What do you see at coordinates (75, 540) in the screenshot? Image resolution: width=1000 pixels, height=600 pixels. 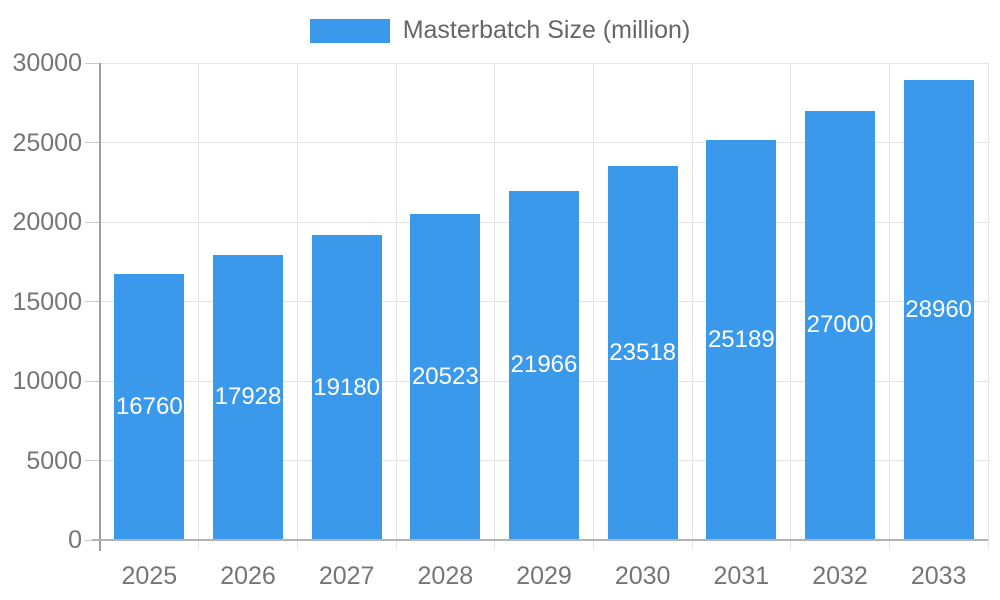 I see `y-axis-tick-label: 0` at bounding box center [75, 540].